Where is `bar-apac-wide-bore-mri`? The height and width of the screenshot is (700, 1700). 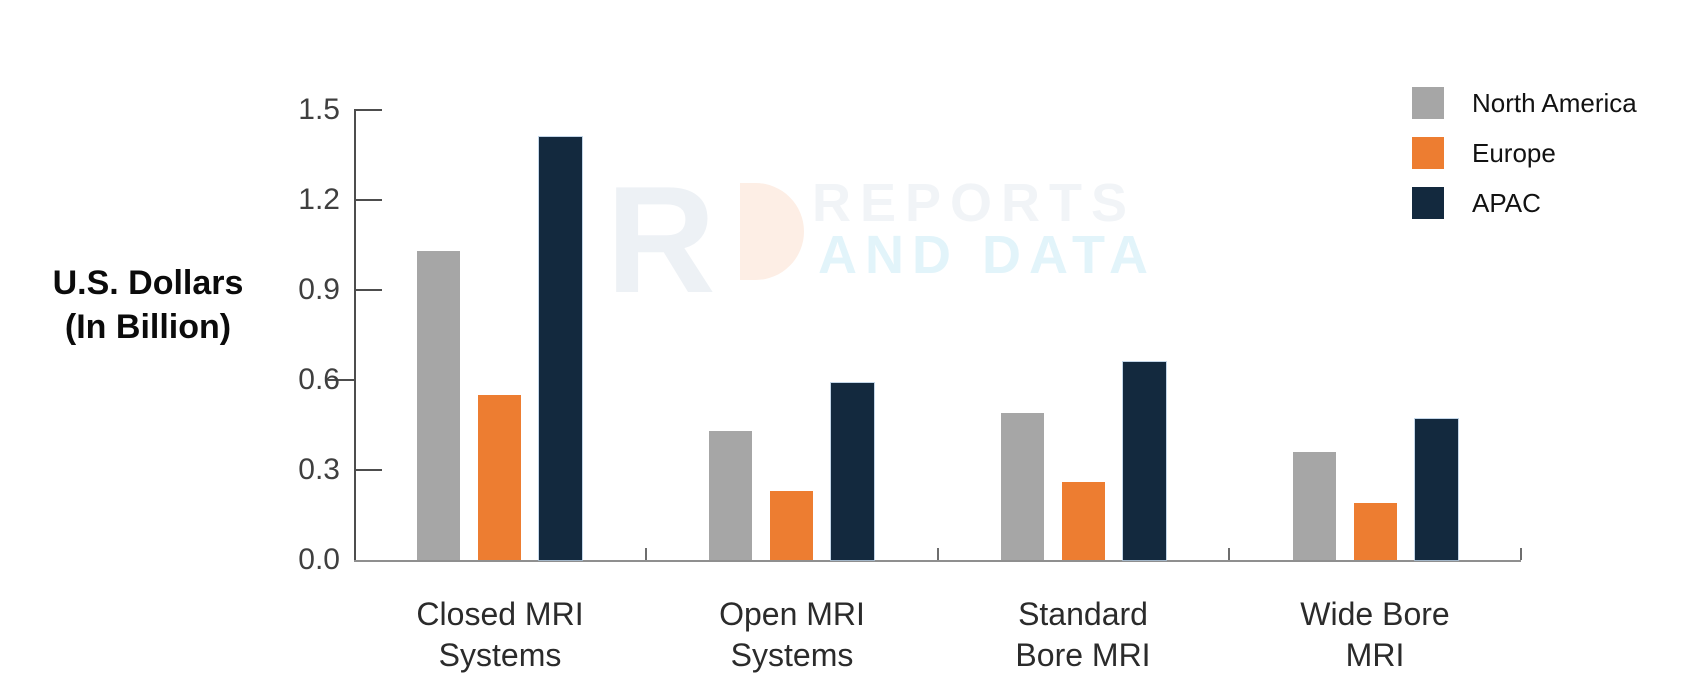
bar-apac-wide-bore-mri is located at coordinates (1436, 489).